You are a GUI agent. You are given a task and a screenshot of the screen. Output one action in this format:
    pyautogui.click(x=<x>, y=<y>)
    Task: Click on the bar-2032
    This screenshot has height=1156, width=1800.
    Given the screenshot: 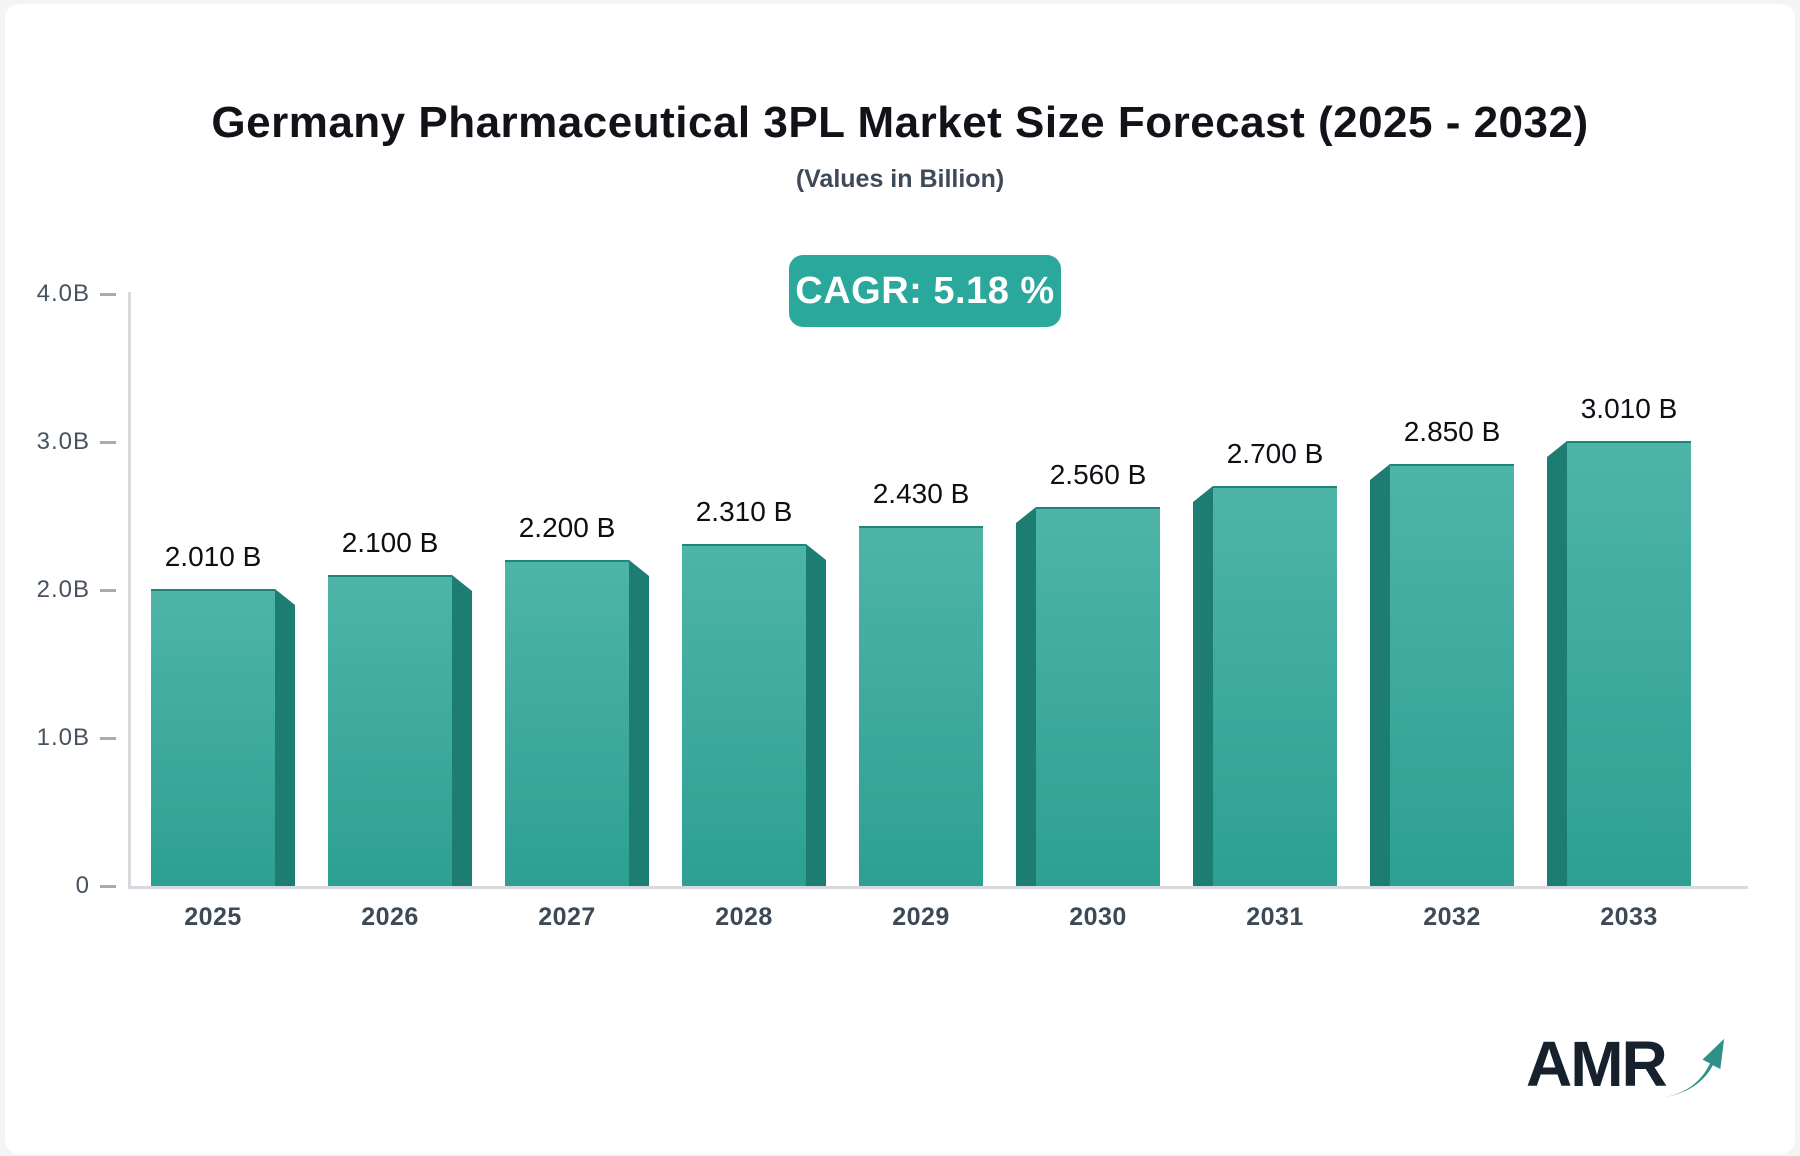 What is the action you would take?
    pyautogui.click(x=1452, y=675)
    